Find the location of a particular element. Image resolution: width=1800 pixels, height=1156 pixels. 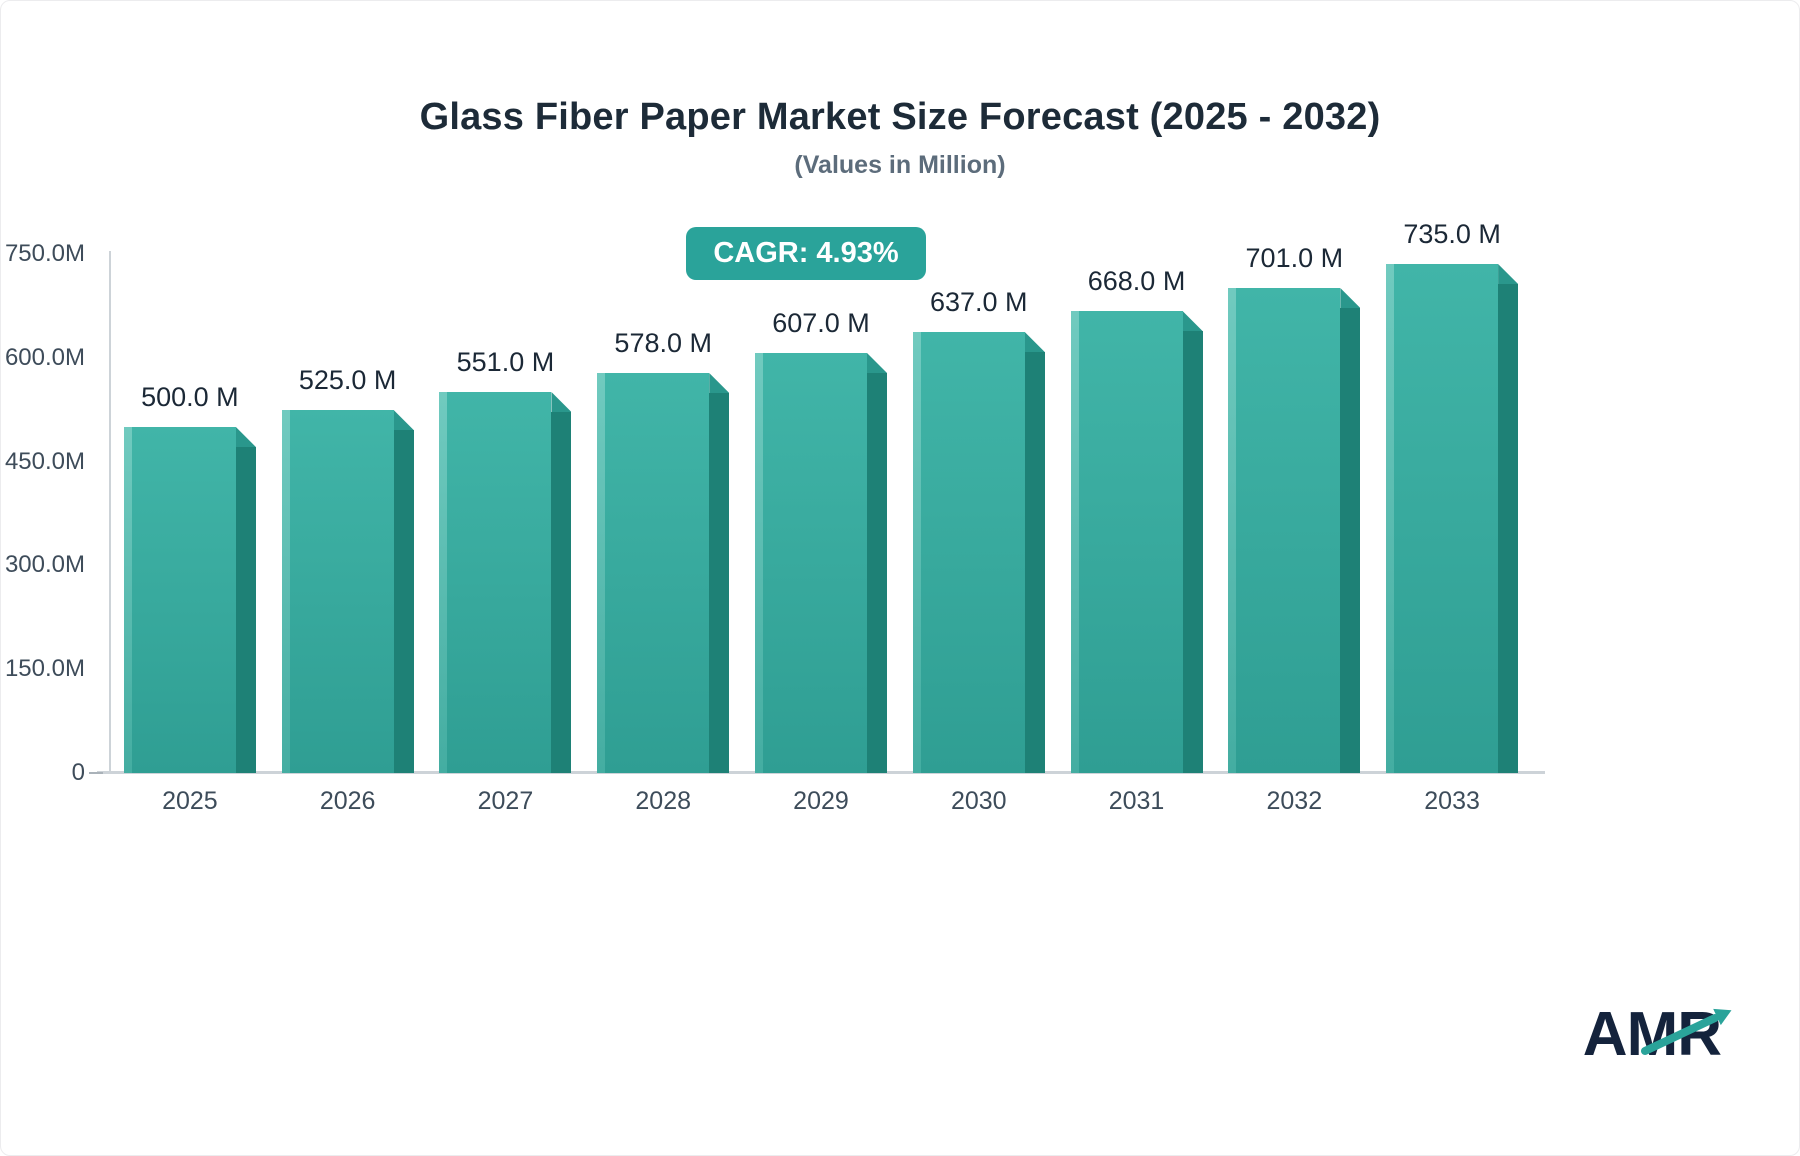

bar-group: 500.0 M is located at coordinates (190, 513).